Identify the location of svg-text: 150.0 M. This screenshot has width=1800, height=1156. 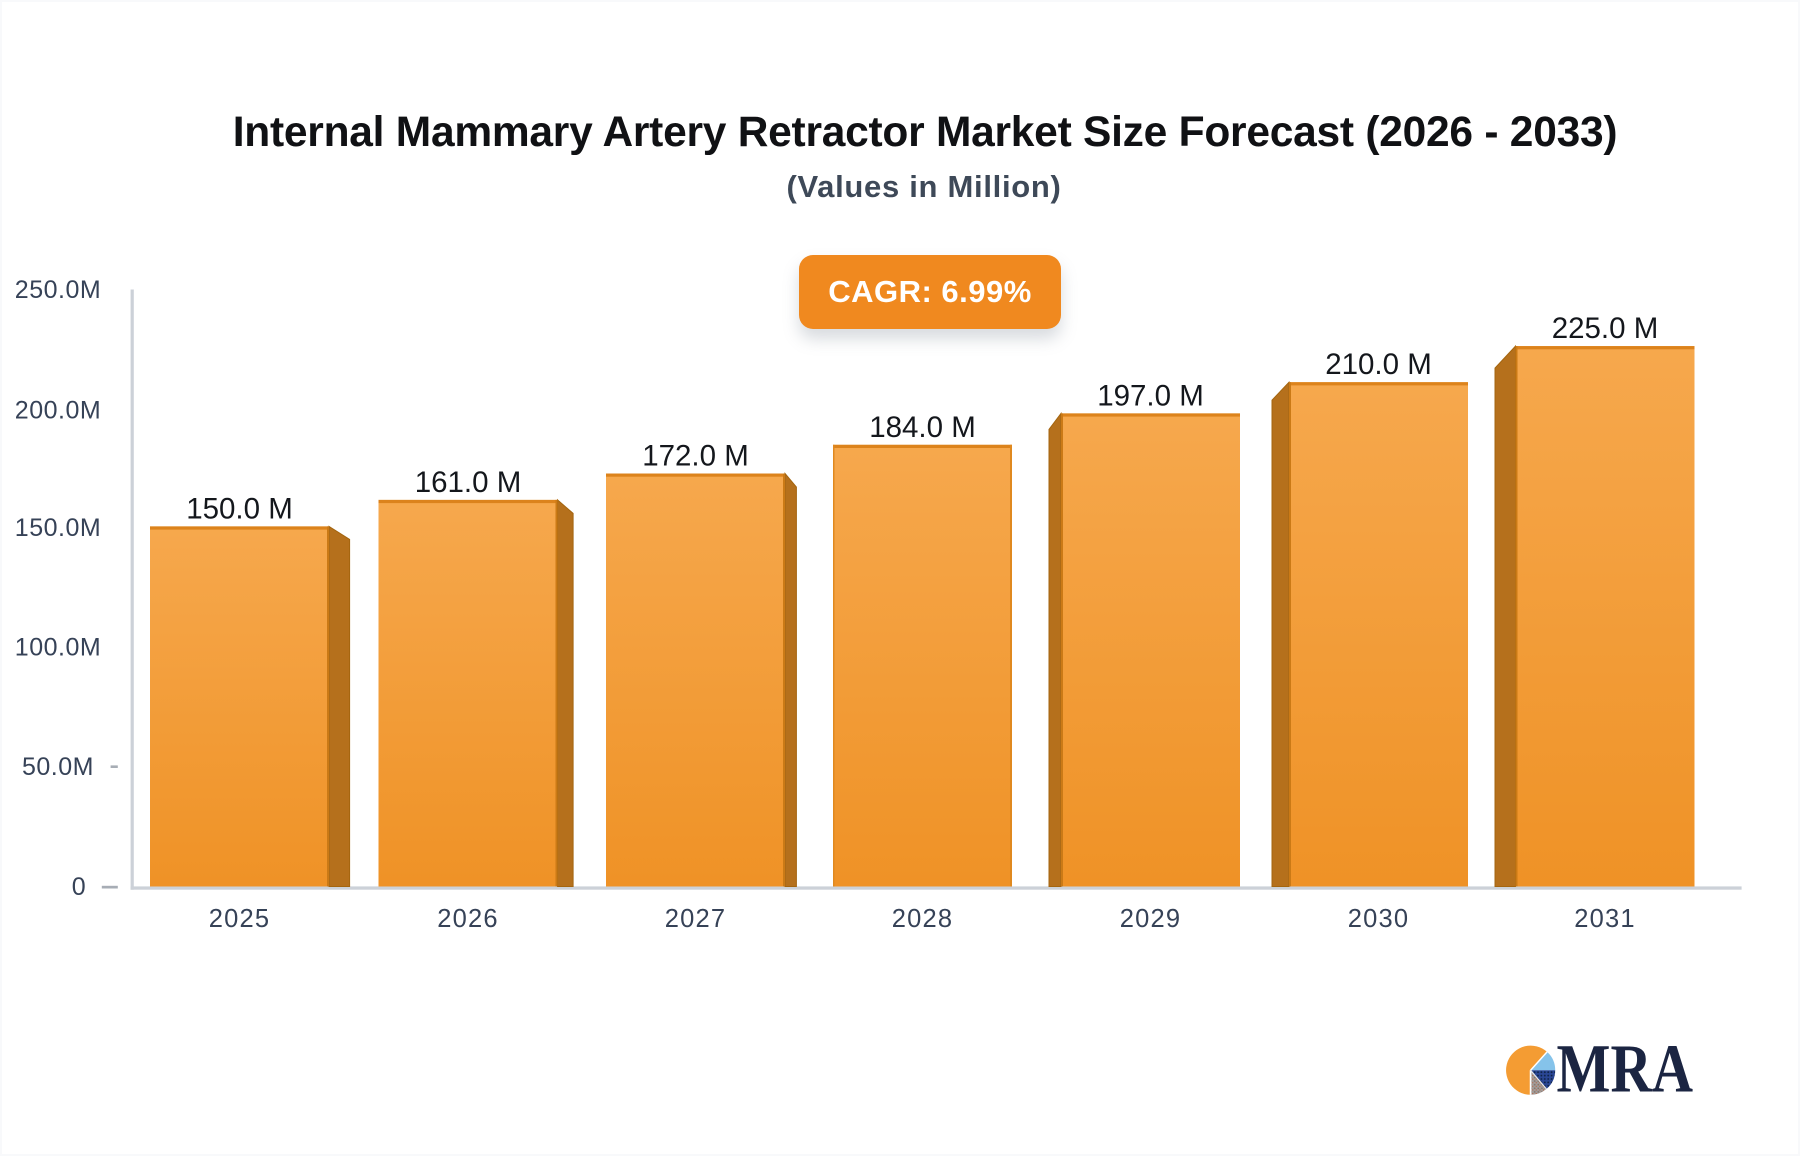
(239, 508).